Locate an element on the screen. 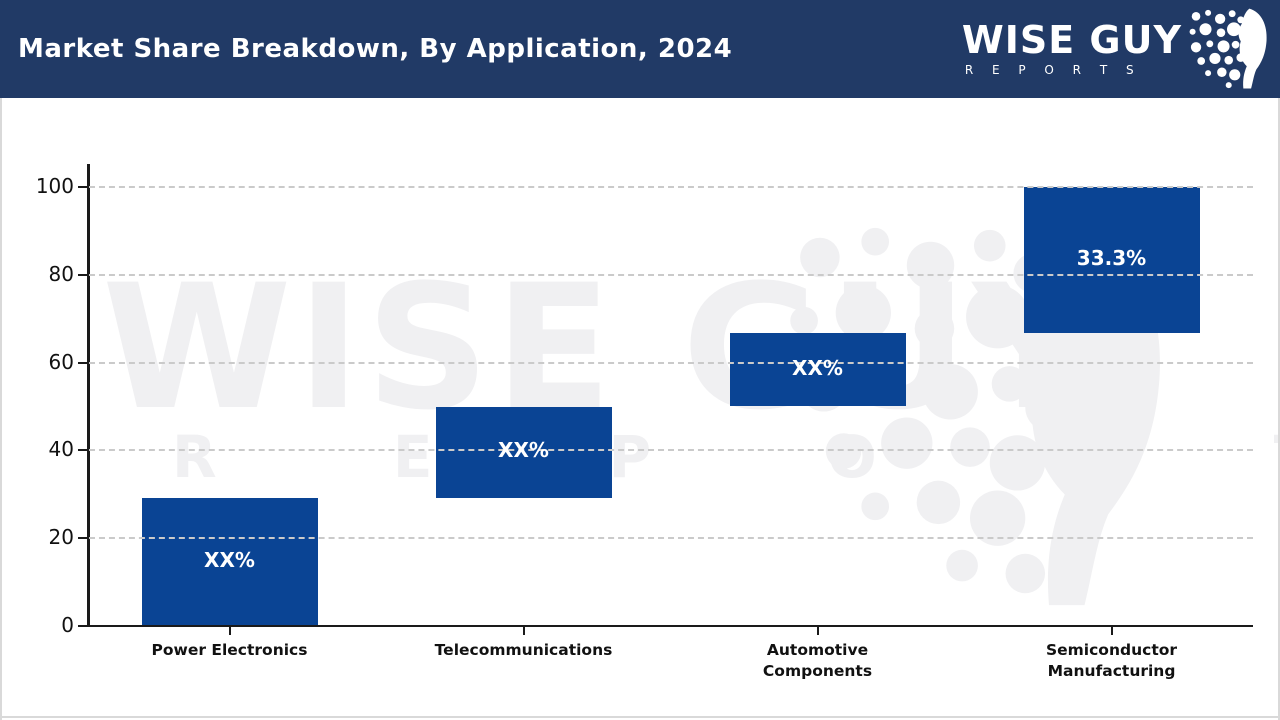  category-label-line: Manufacturing is located at coordinates (1111, 670).